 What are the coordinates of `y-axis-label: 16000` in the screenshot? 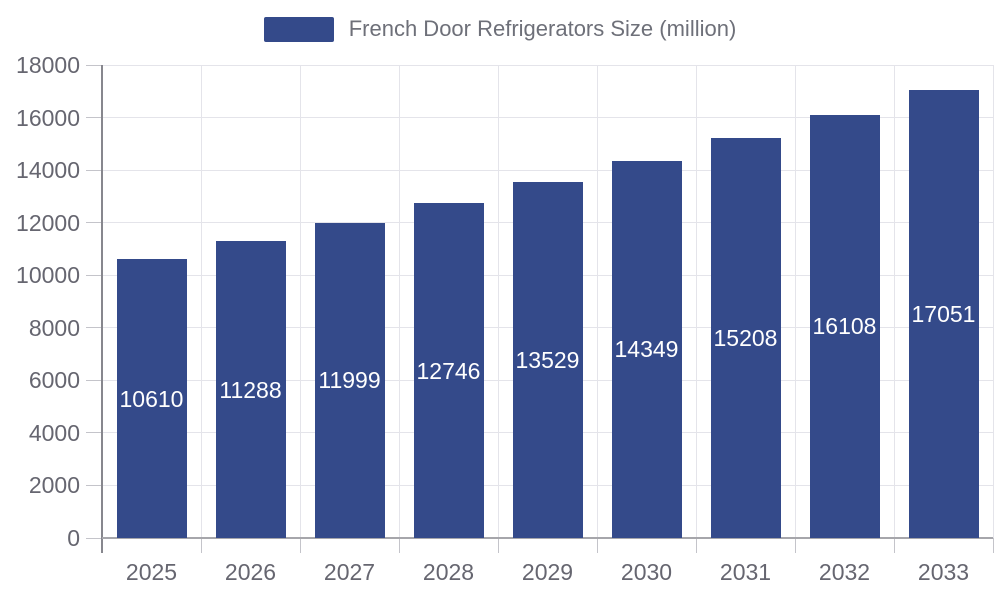 It's located at (48, 117).